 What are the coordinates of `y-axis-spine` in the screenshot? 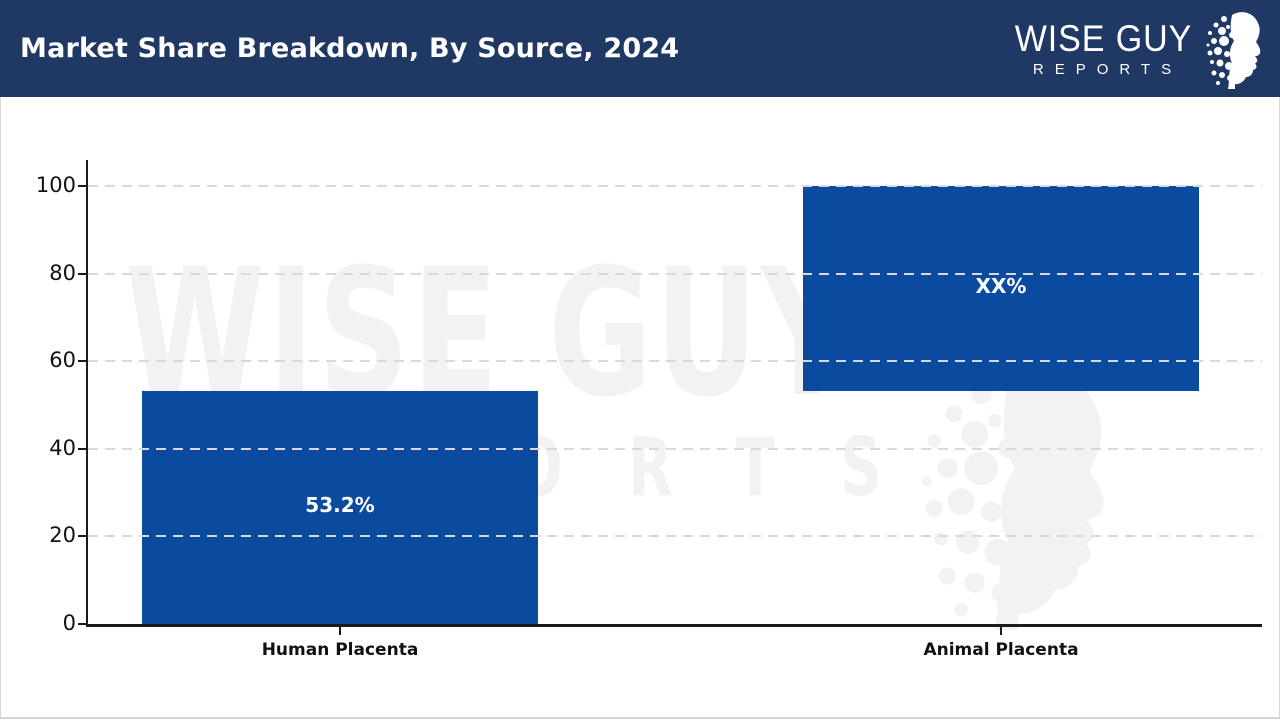 It's located at (87, 393).